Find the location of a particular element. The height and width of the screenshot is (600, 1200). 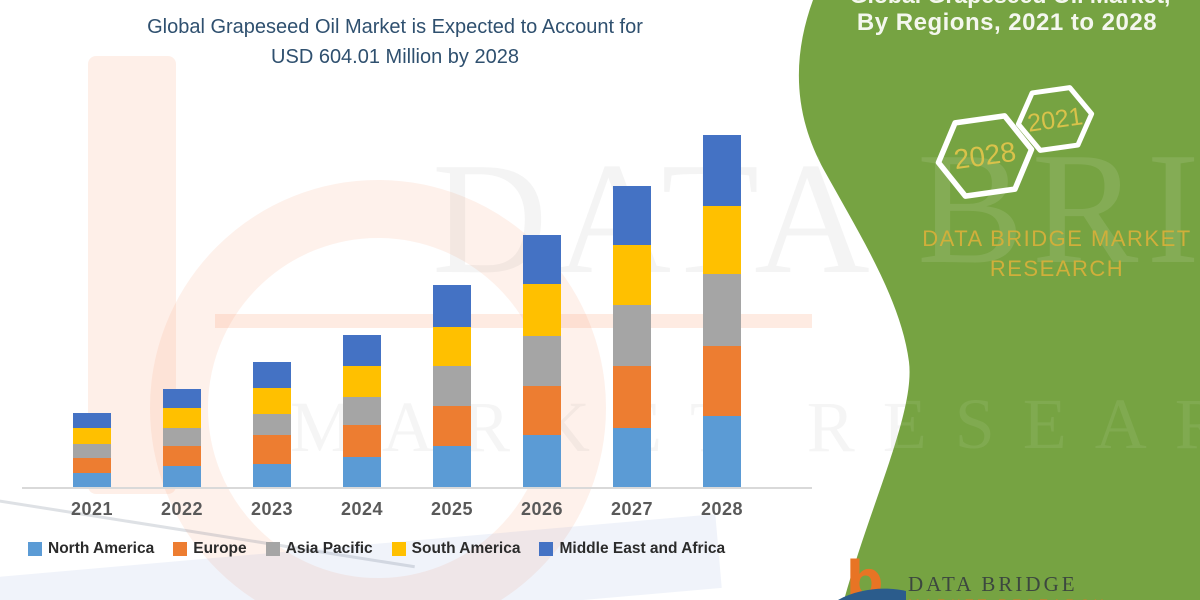

footer-logo-subtext-cropped: MARKET RESEARCH is located at coordinates (1008, 598).